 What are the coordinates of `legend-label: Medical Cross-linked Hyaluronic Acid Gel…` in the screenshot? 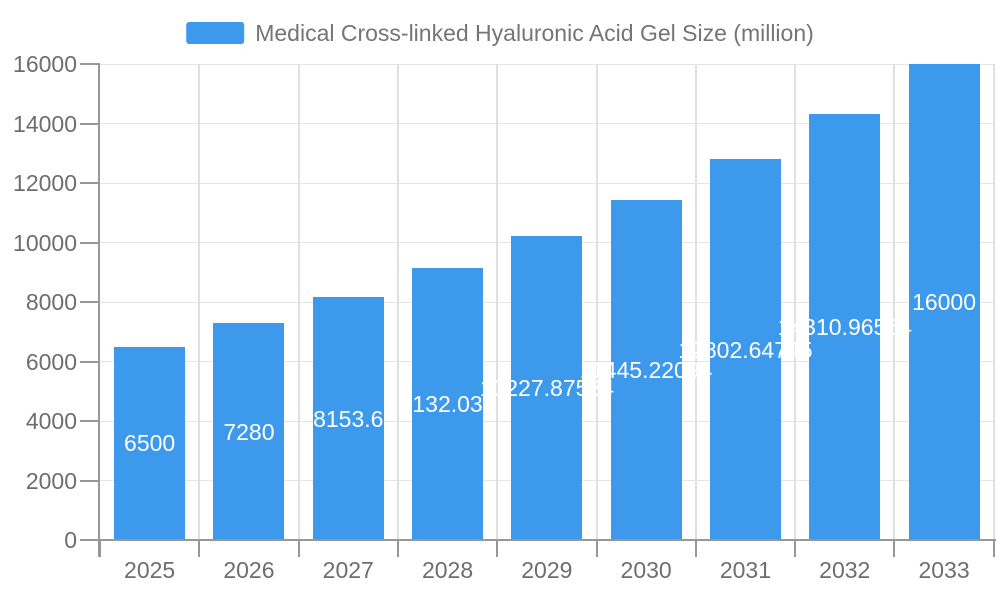 It's located at (534, 33).